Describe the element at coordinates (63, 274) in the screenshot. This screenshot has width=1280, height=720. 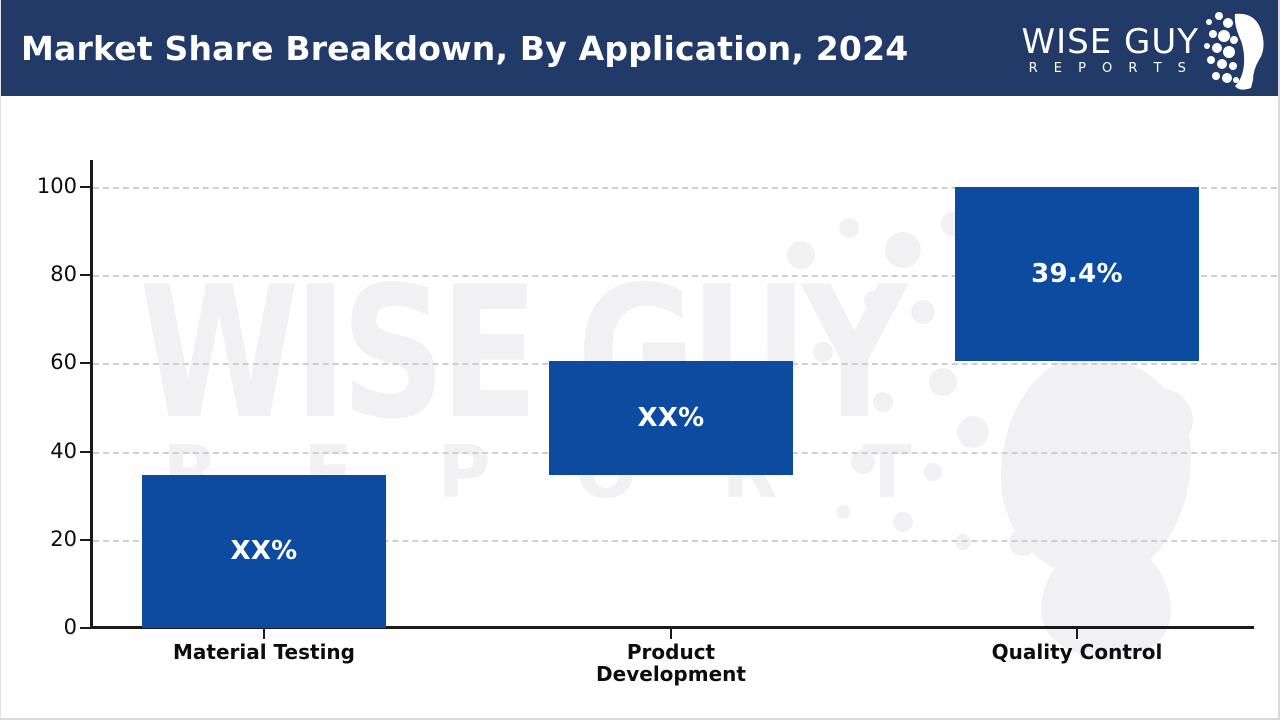
I see `y-tick-label-80: 80` at that location.